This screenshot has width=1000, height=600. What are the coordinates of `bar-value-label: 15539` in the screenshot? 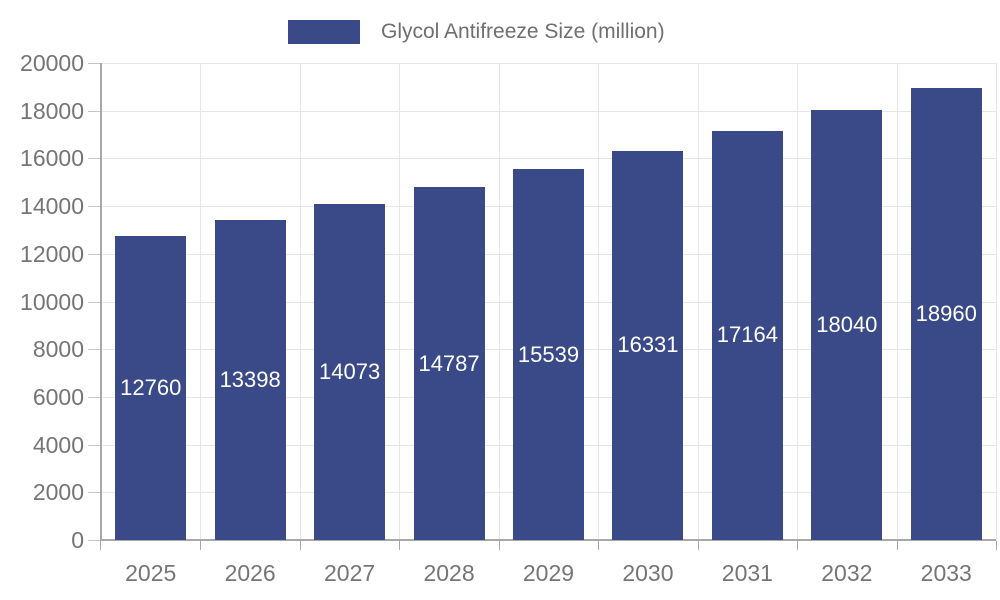 It's located at (548, 354).